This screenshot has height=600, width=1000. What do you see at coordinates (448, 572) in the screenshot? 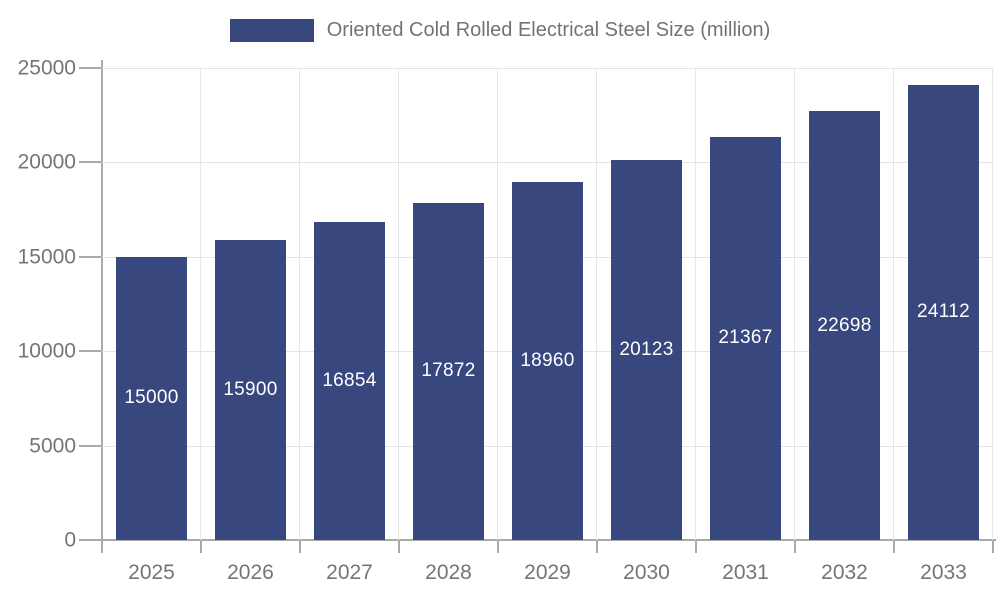
I see `x-axis-tick-label: 2028` at bounding box center [448, 572].